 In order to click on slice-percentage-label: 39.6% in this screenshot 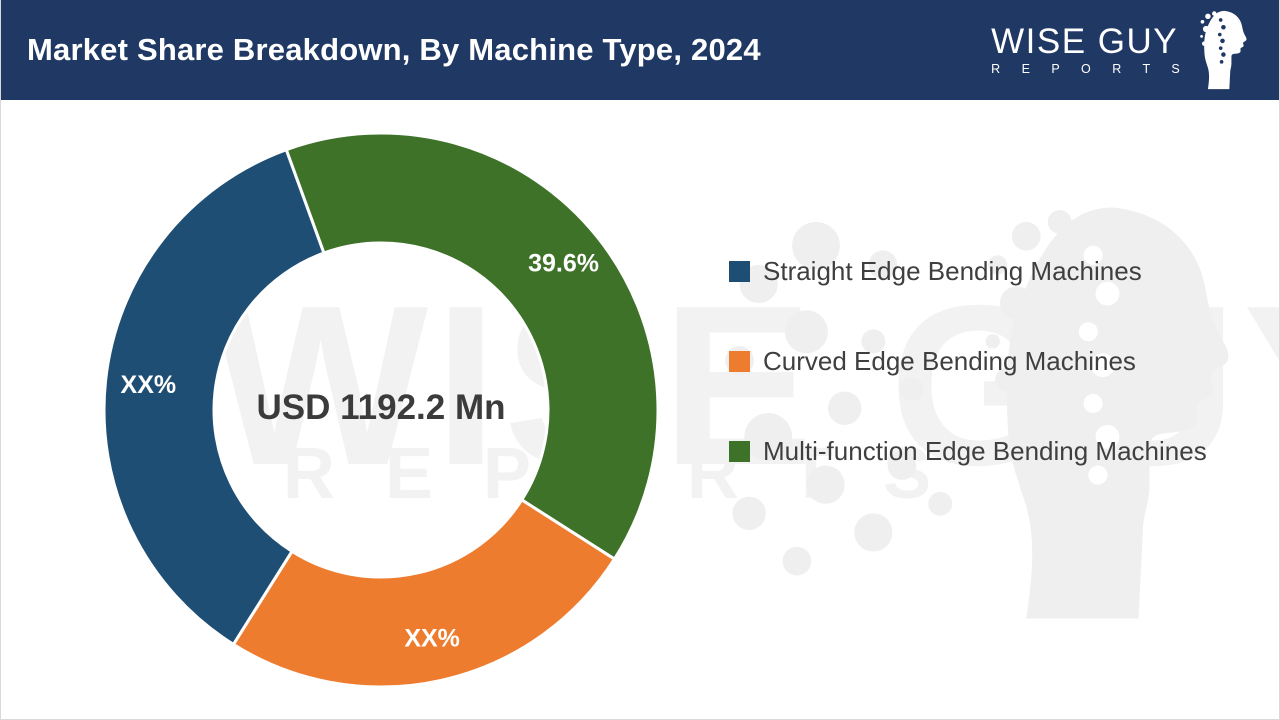, I will do `click(563, 264)`.